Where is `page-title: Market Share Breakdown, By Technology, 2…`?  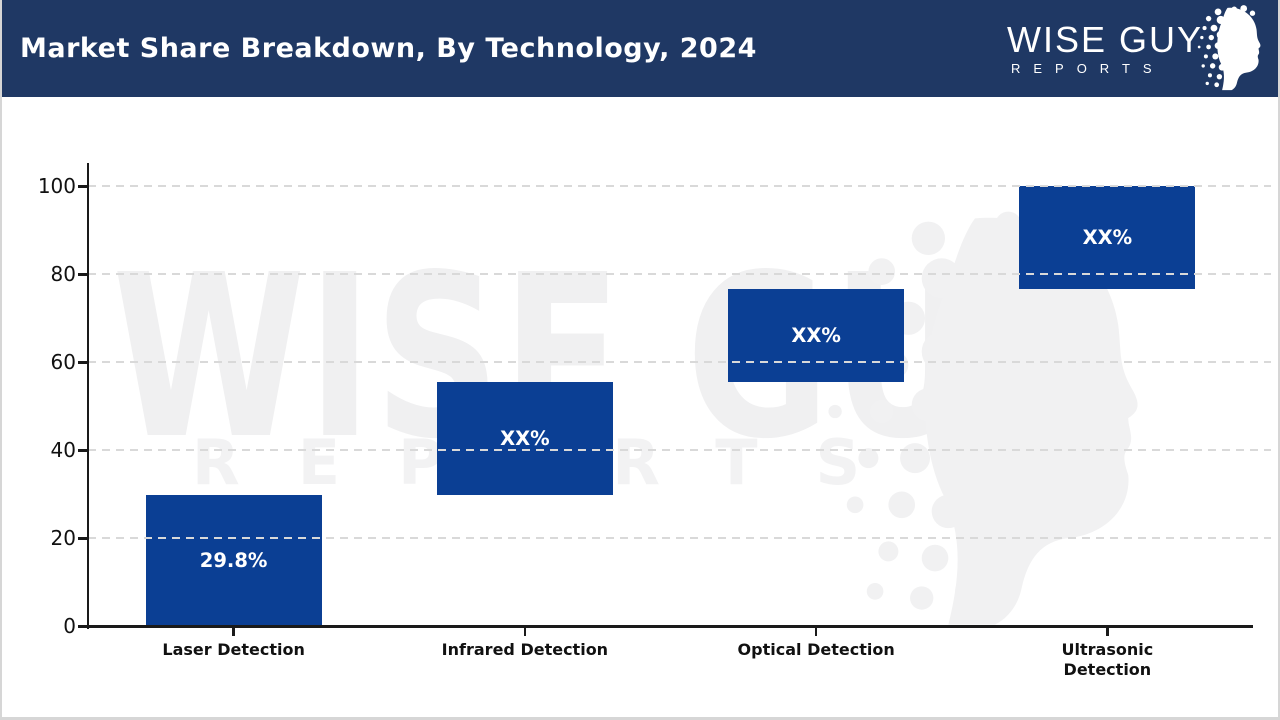 page-title: Market Share Breakdown, By Technology, 2… is located at coordinates (388, 48).